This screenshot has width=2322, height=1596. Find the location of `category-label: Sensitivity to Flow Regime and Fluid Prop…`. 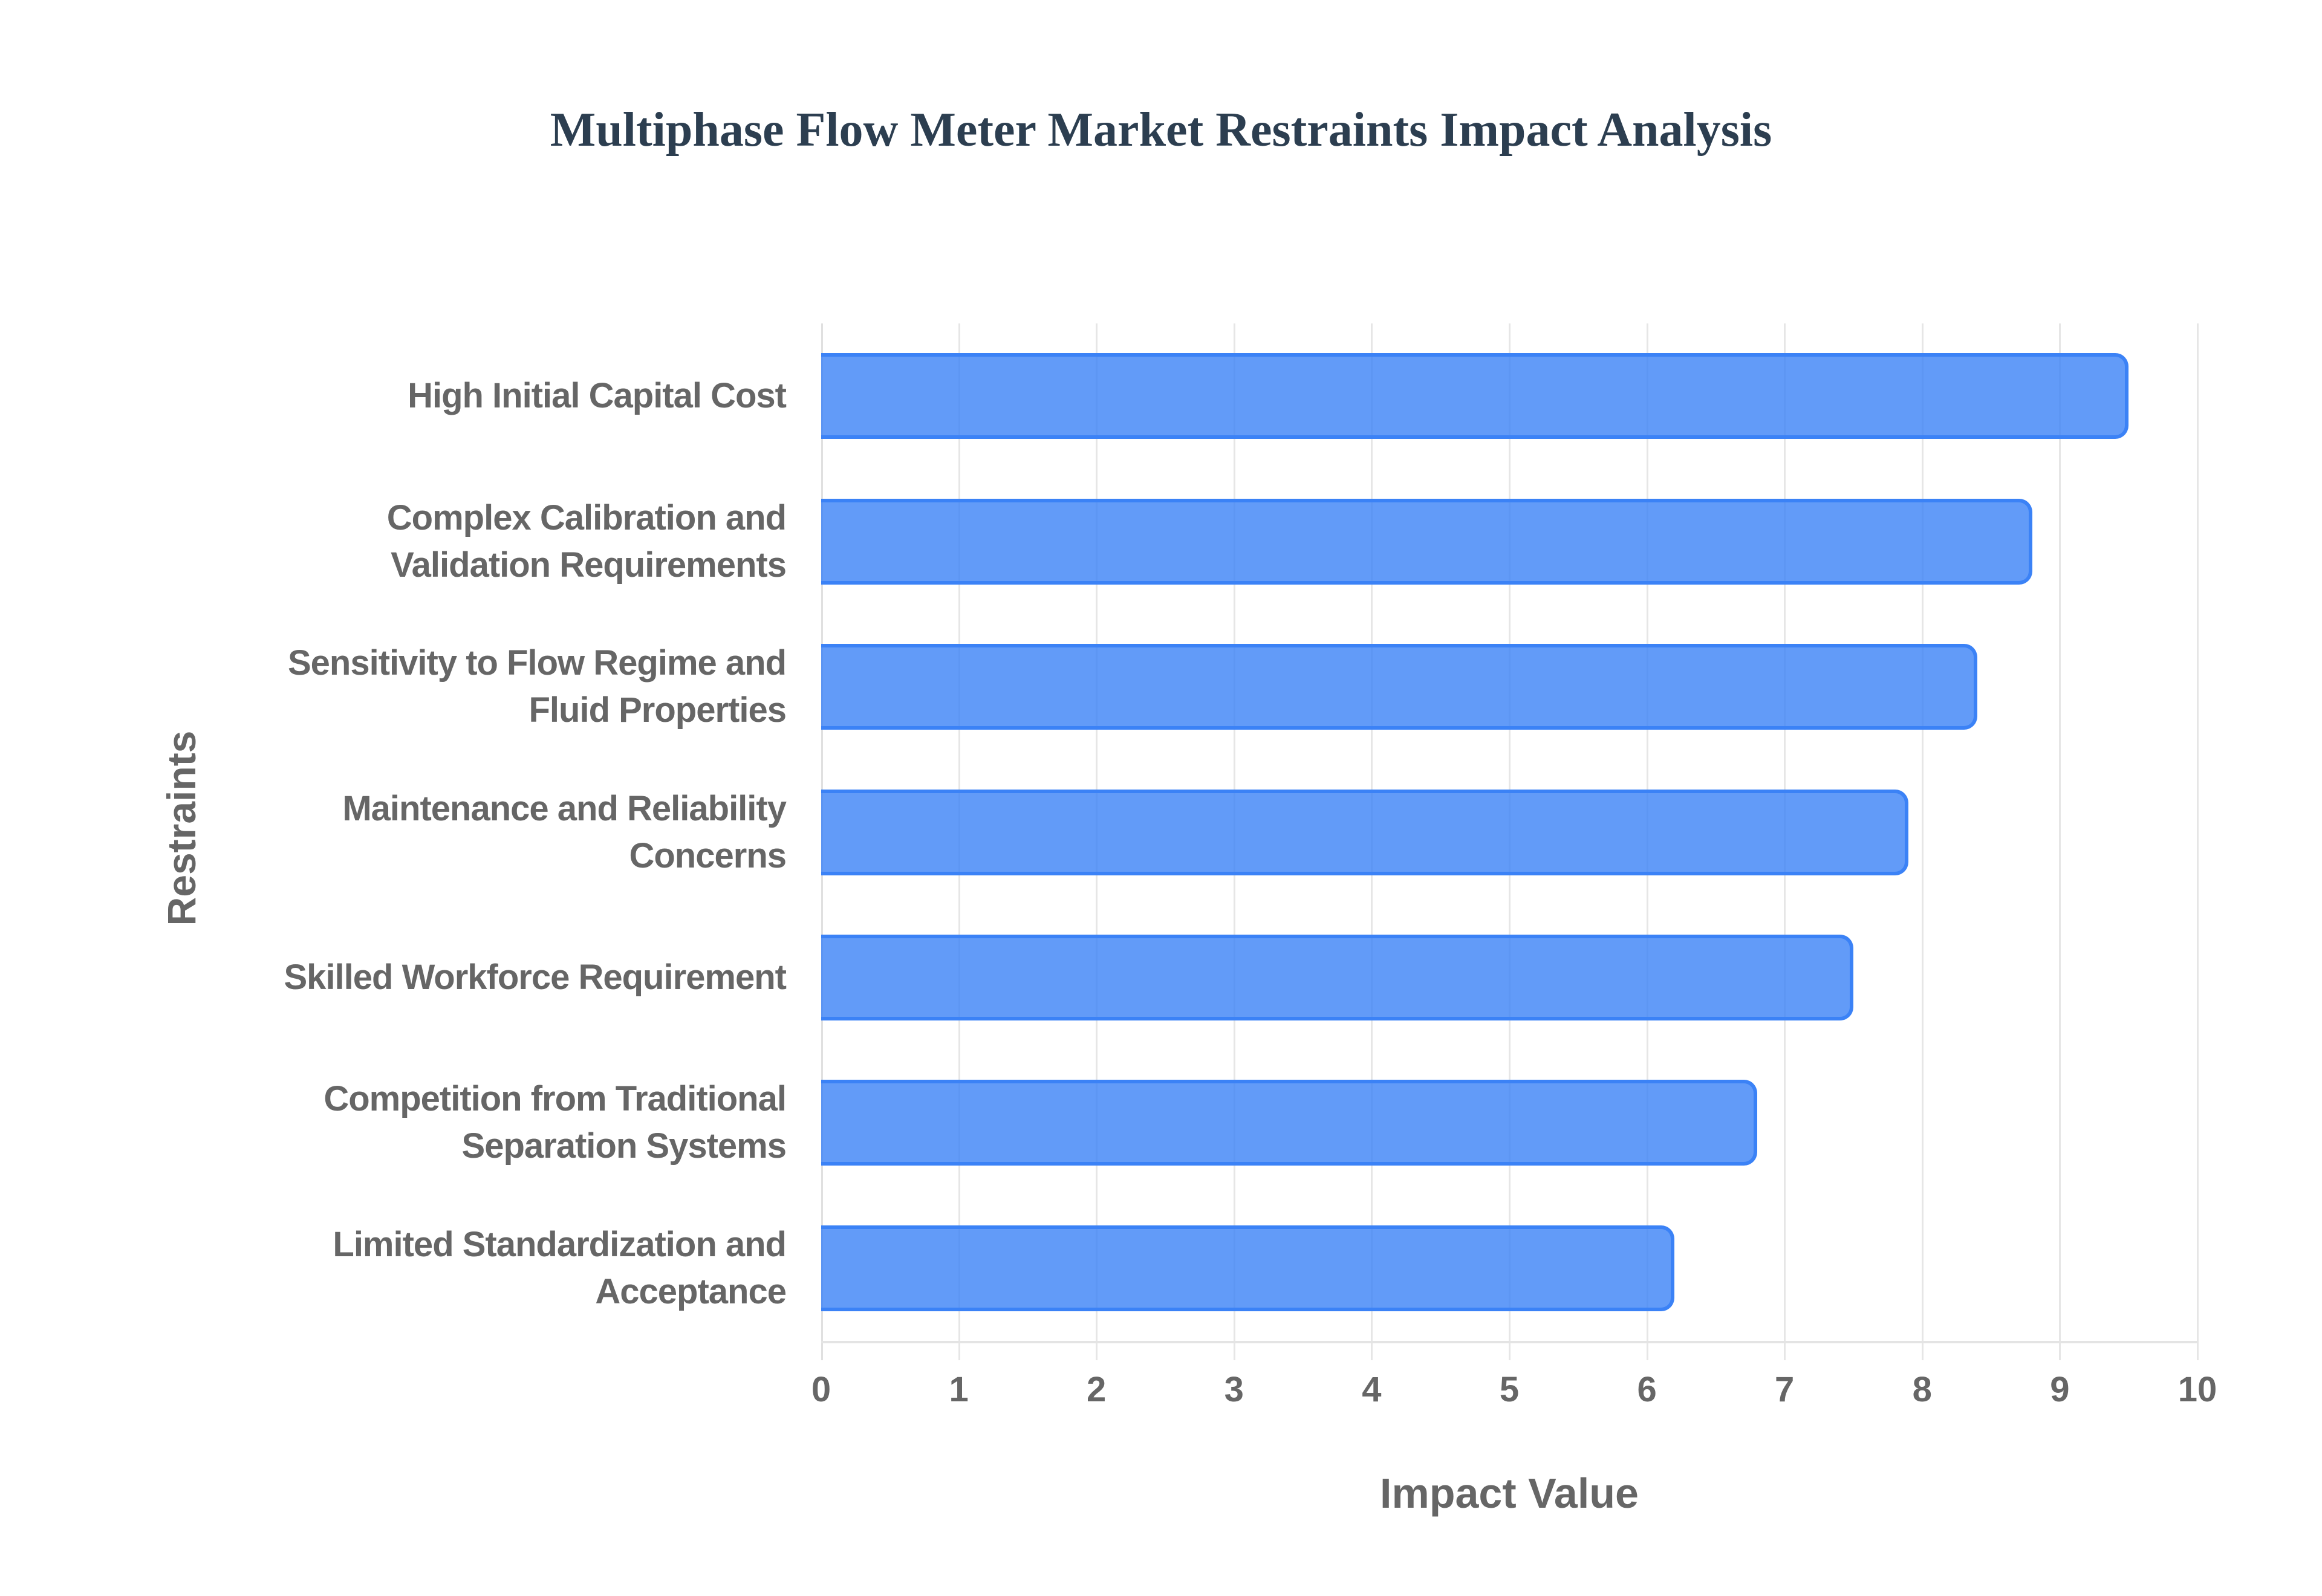

category-label: Sensitivity to Flow Regime and Fluid Prop… is located at coordinates (537, 686).